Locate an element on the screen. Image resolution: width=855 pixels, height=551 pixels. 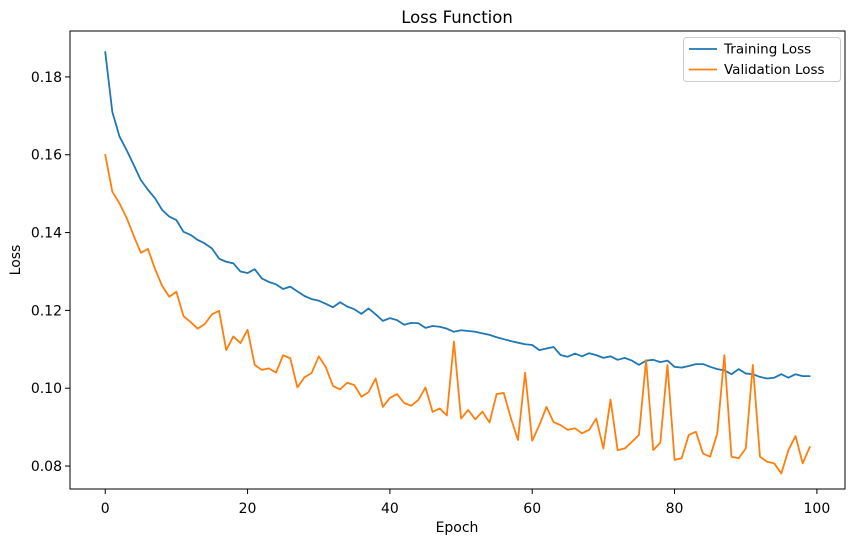
x-tick-label: 80 is located at coordinates (675, 509).